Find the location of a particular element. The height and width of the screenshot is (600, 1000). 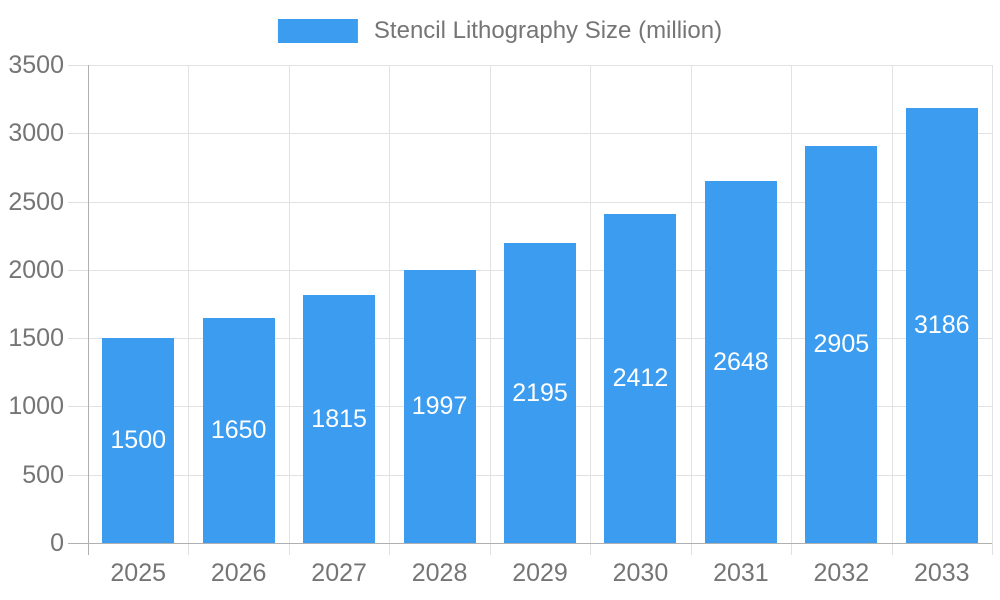

bar: 1650 is located at coordinates (238, 430).